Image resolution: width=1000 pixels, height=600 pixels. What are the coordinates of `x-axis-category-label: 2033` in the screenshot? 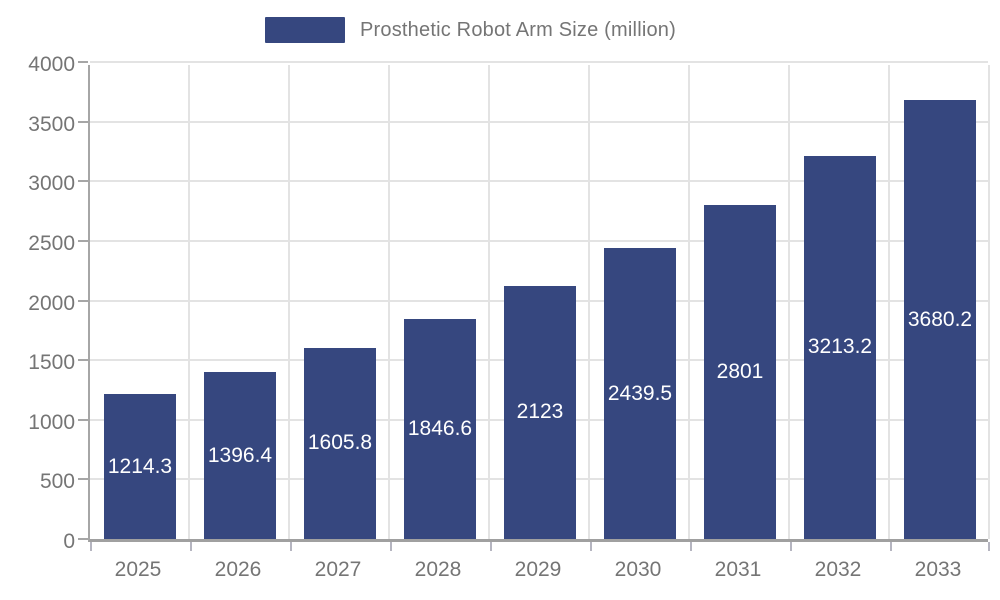 It's located at (938, 569).